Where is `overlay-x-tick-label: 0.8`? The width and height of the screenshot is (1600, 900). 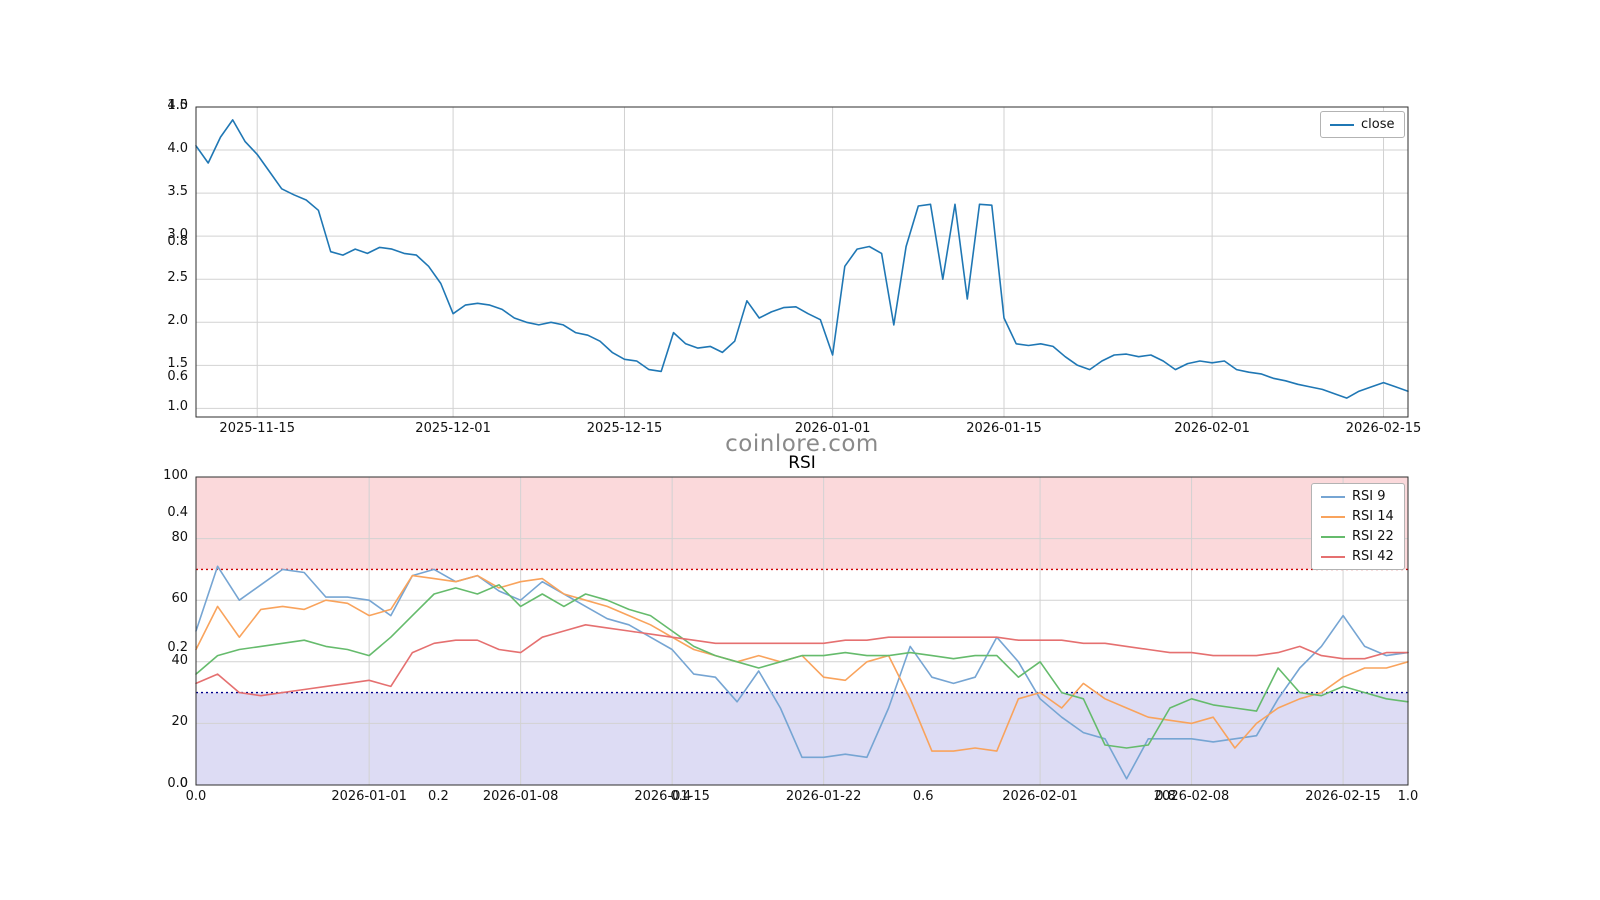 overlay-x-tick-label: 0.8 is located at coordinates (1165, 796).